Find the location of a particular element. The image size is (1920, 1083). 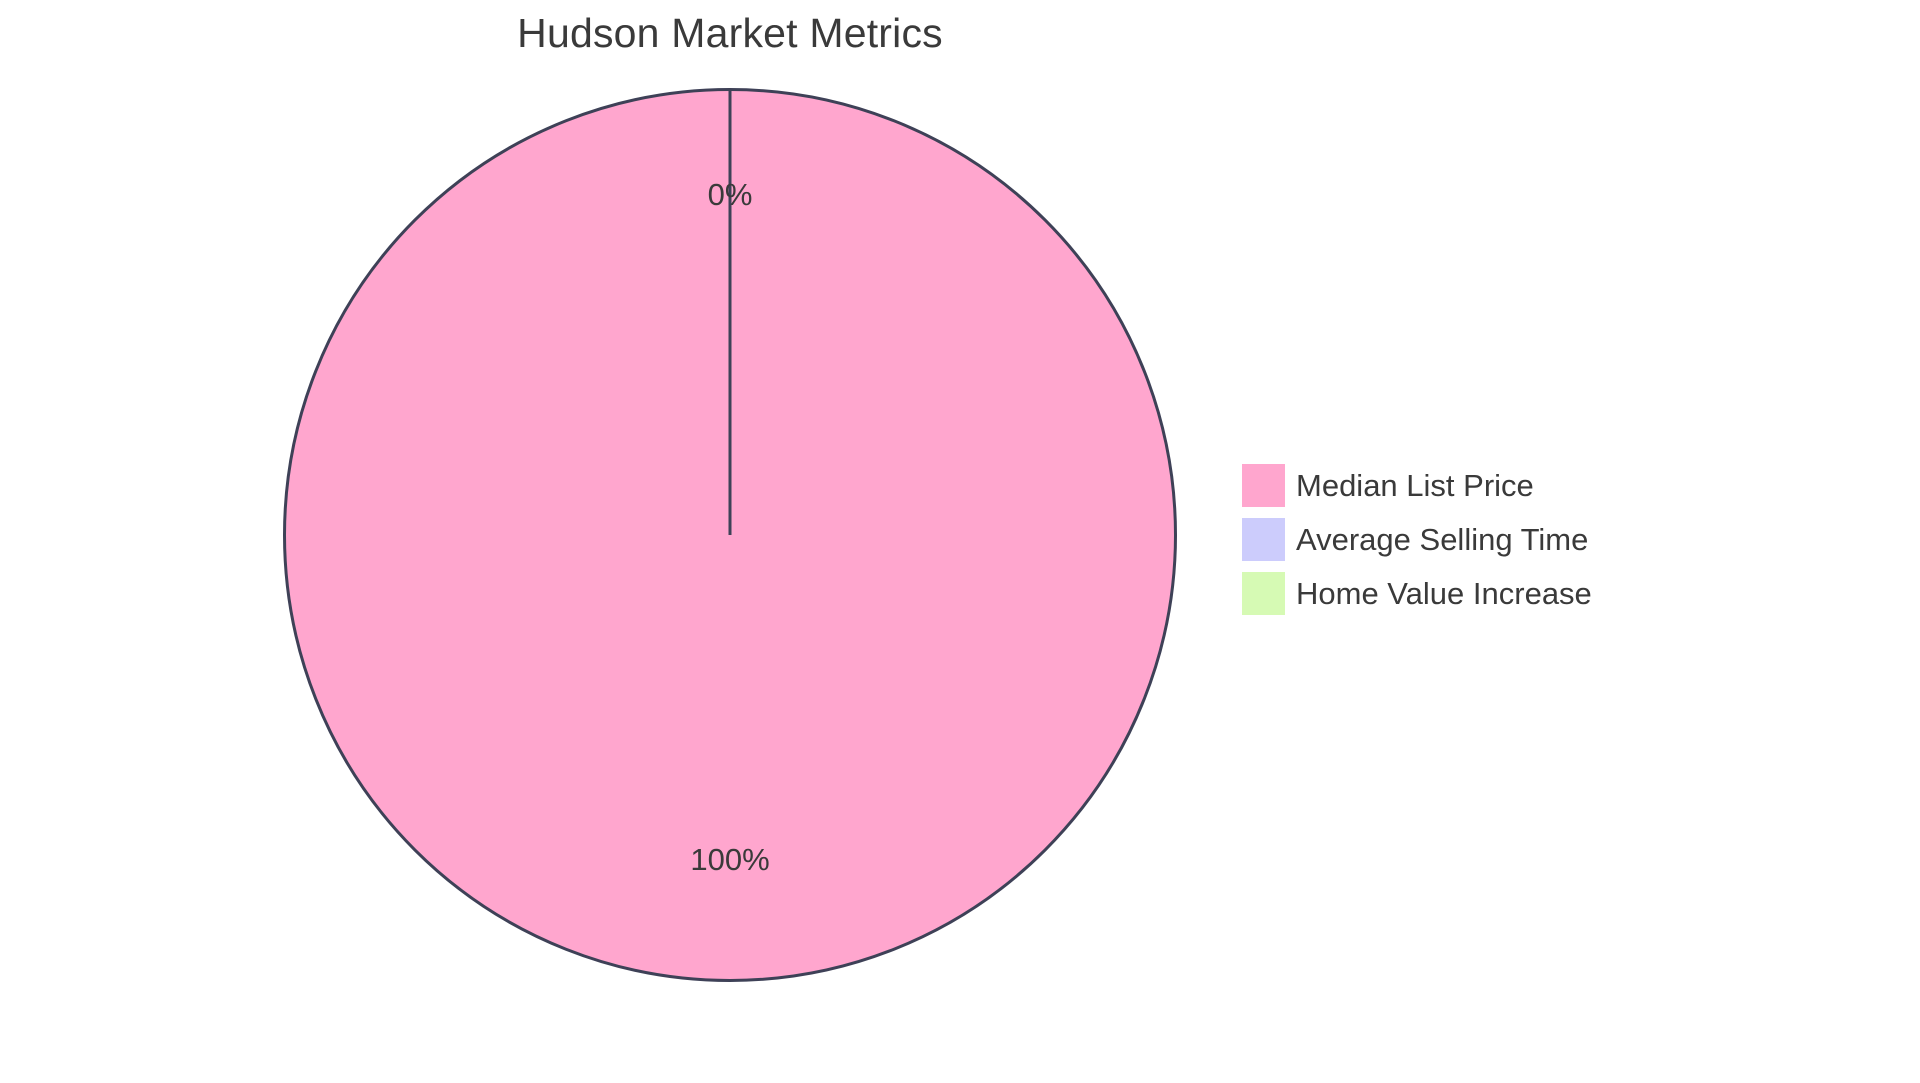

legend-swatch-home-value-increase is located at coordinates (1263, 593).